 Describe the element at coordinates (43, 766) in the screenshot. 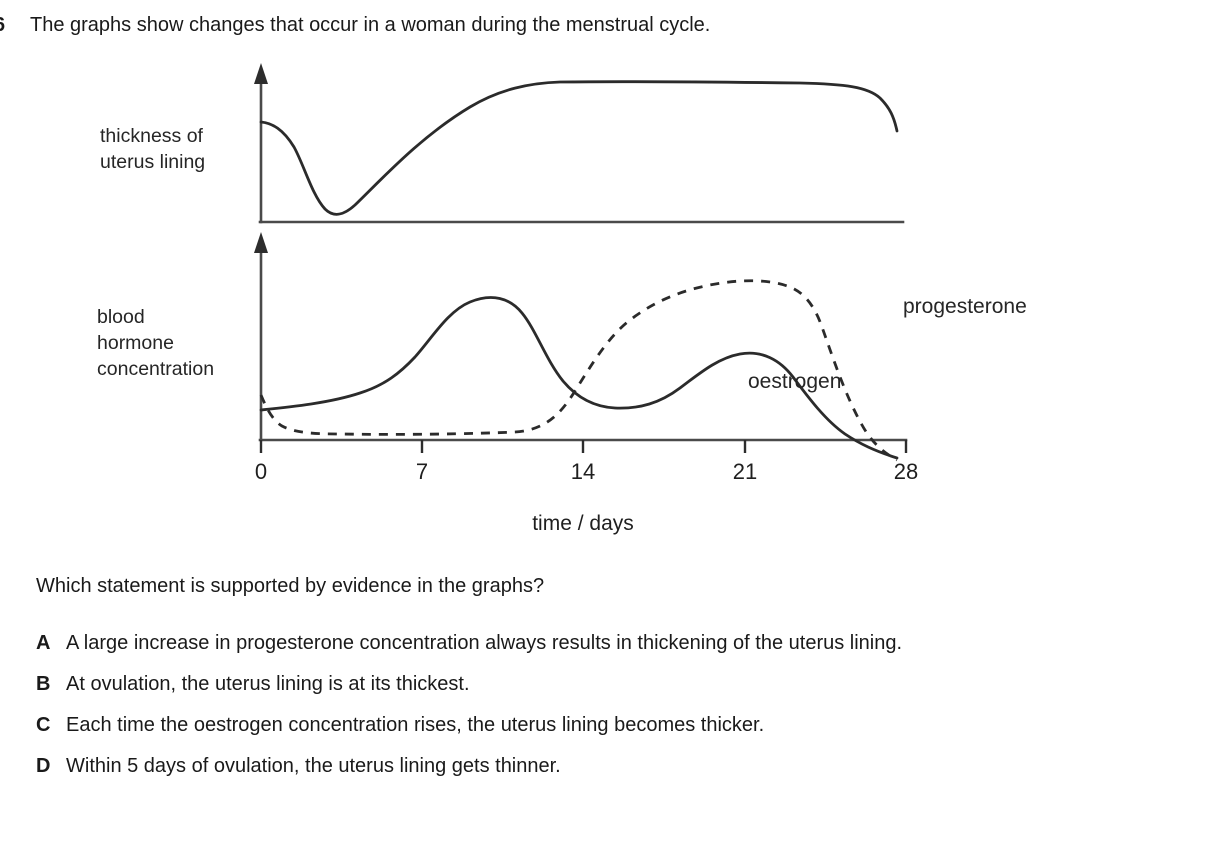

I see `answer-option-d-letter: D` at that location.